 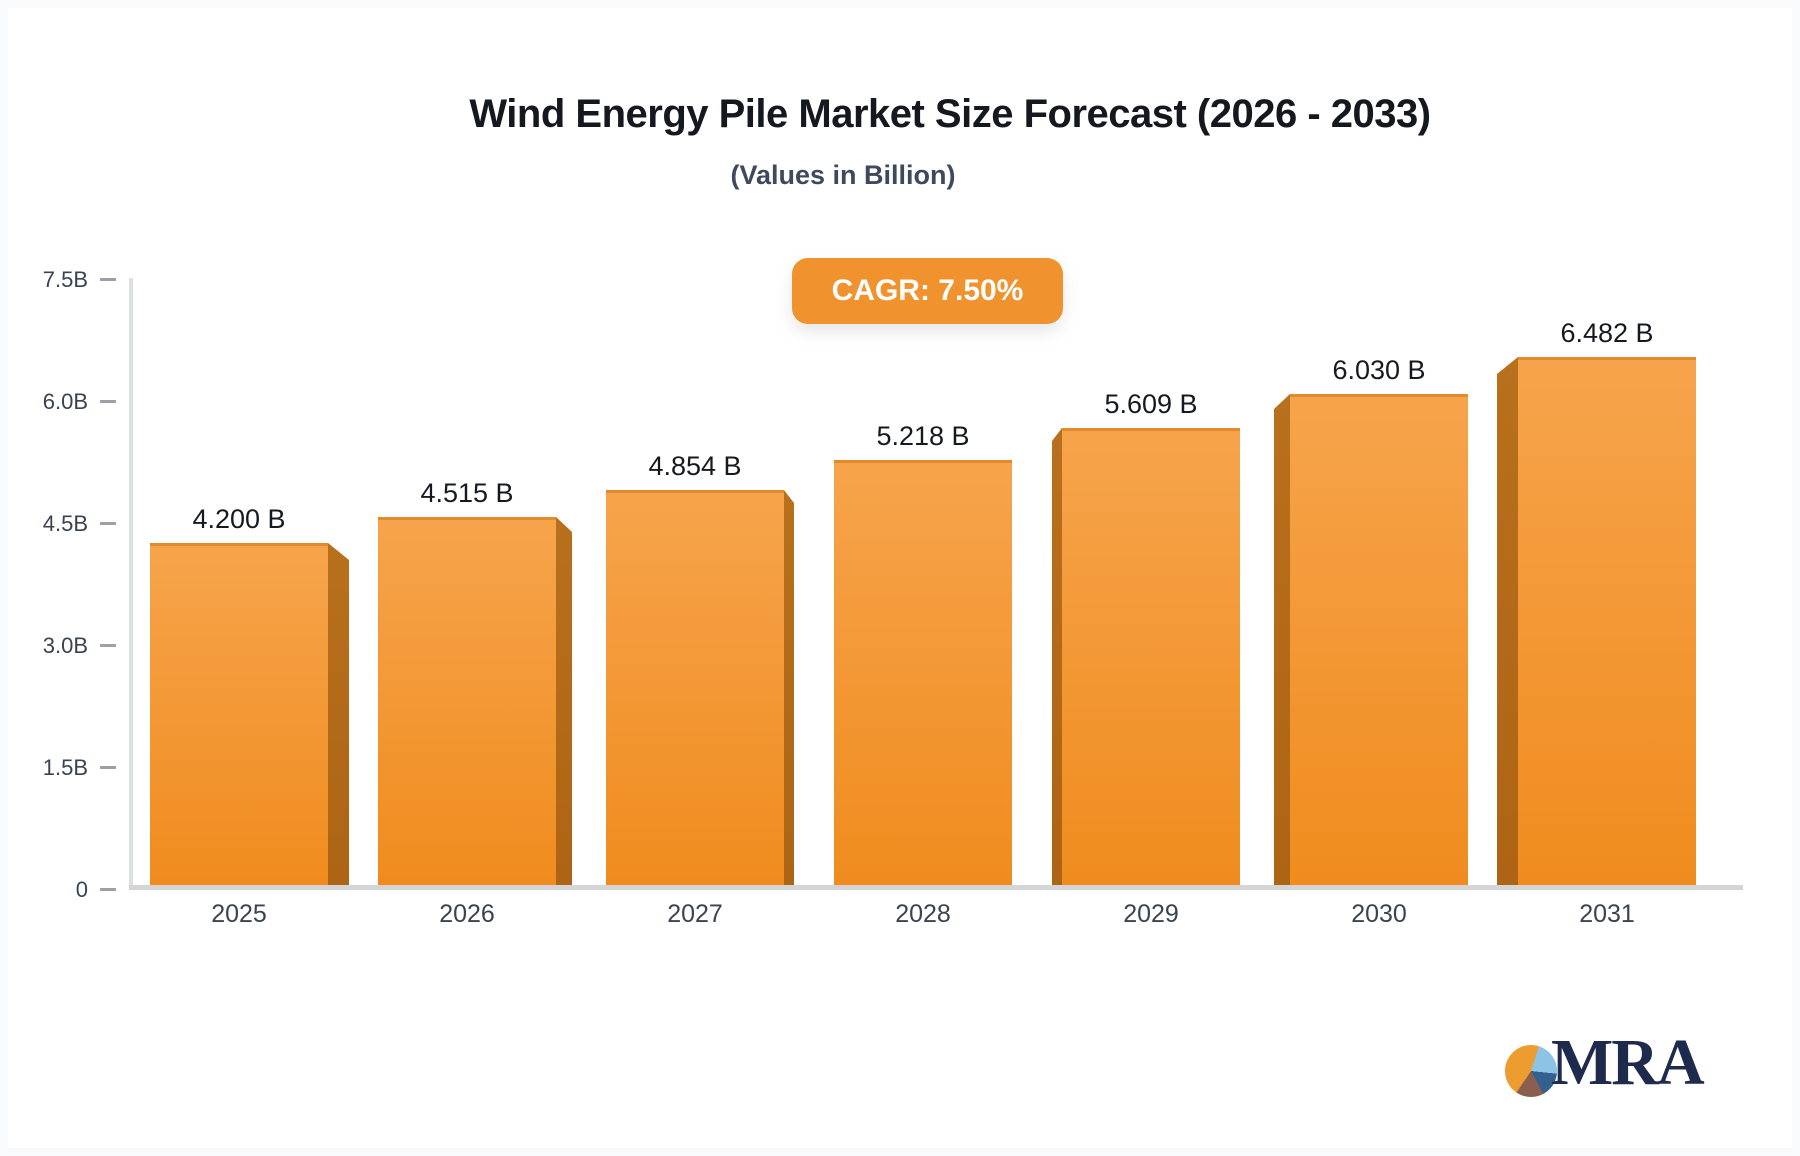 I want to click on x-axis-label: 2031, so click(x=1607, y=914).